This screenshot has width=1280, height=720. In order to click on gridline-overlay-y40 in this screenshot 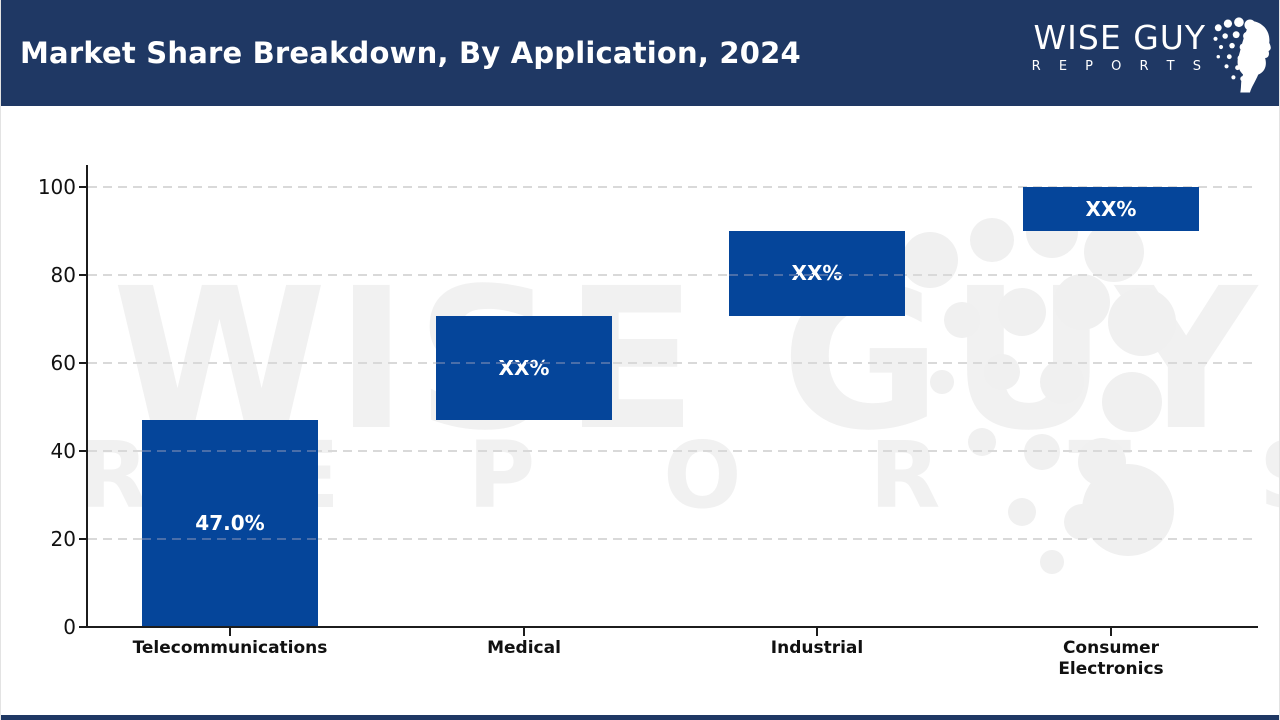, I will do `click(230, 450)`.